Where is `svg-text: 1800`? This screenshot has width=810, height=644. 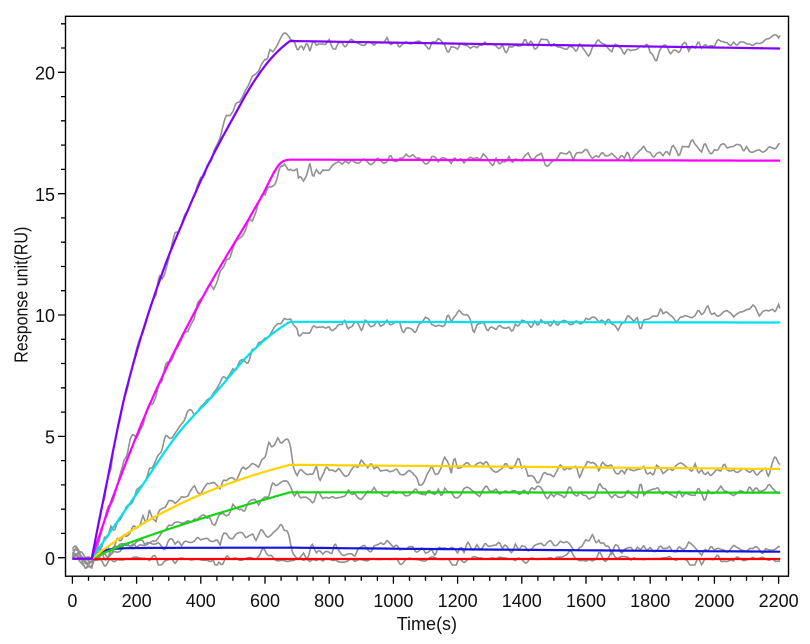
svg-text: 1800 is located at coordinates (650, 601).